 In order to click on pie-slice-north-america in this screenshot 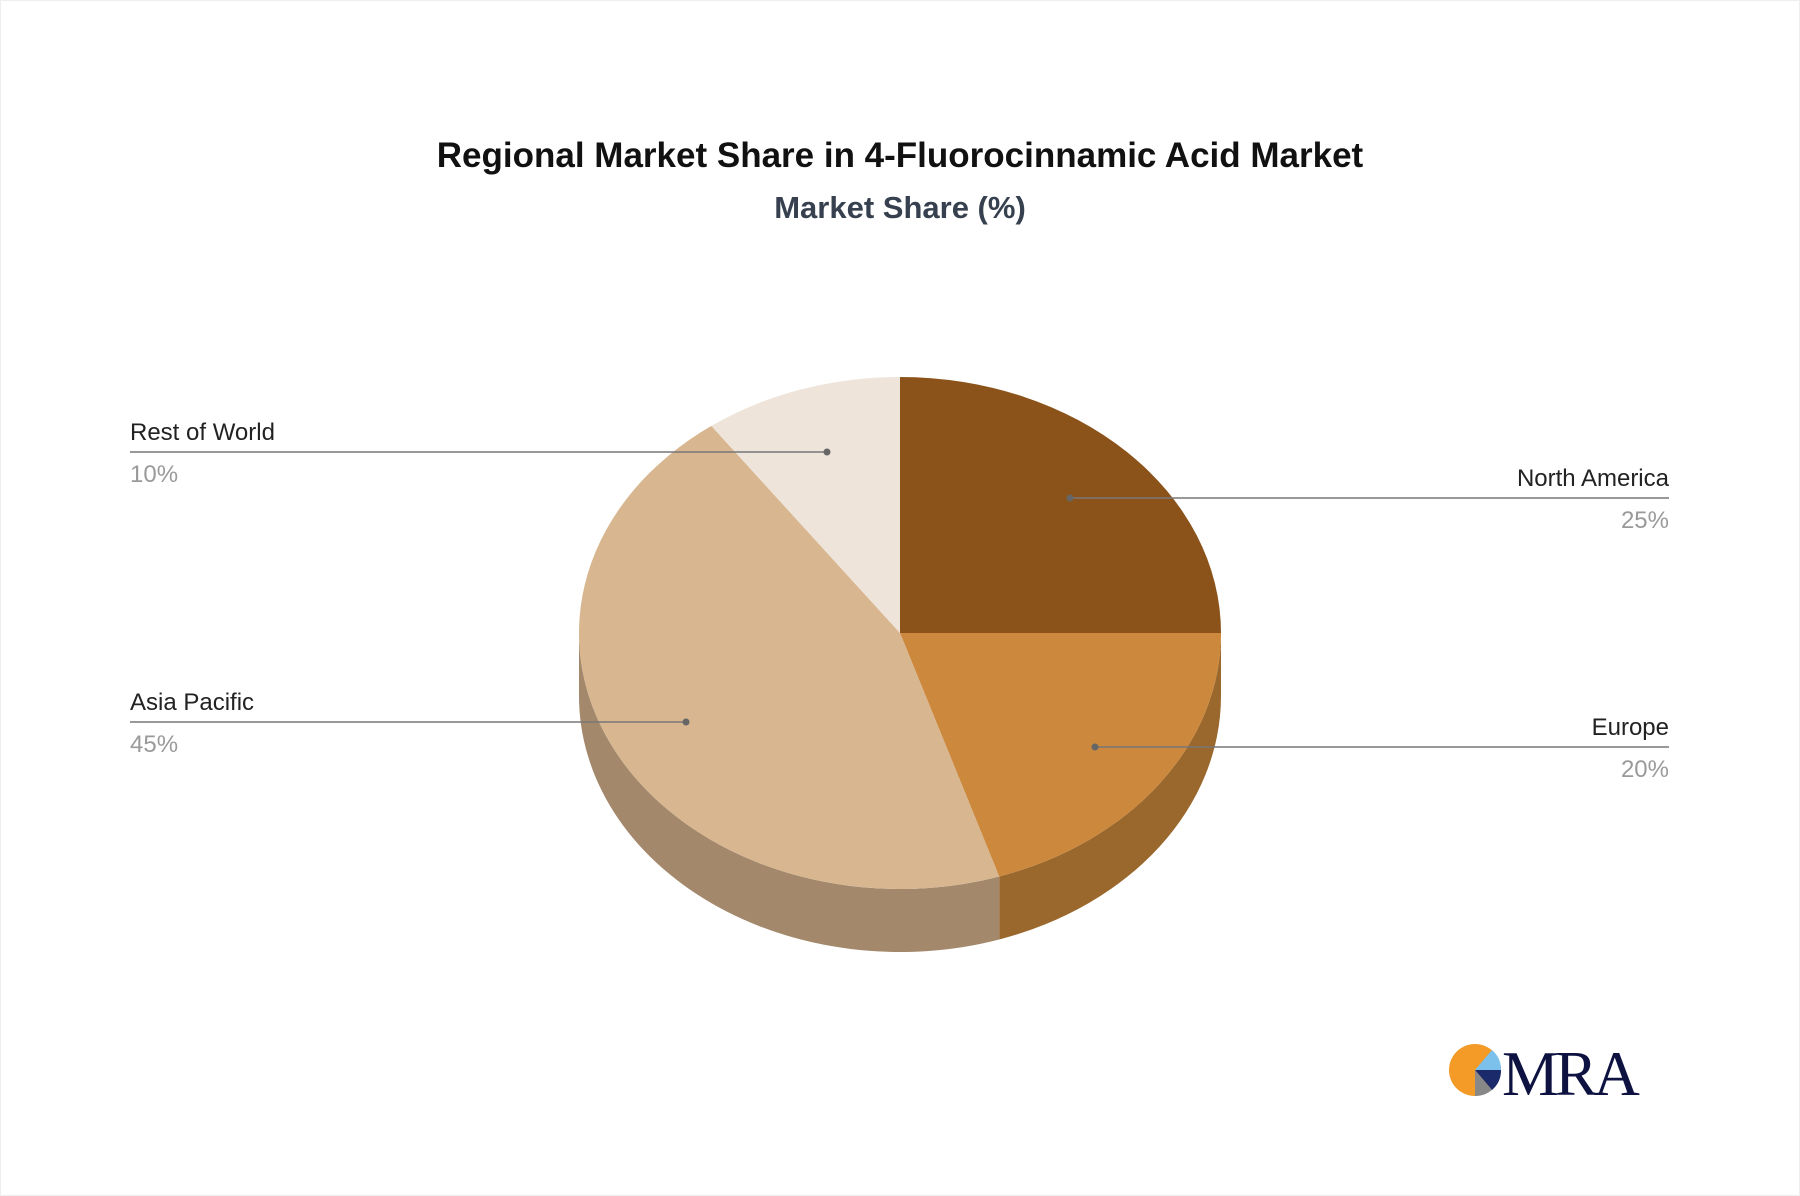, I will do `click(1060, 505)`.